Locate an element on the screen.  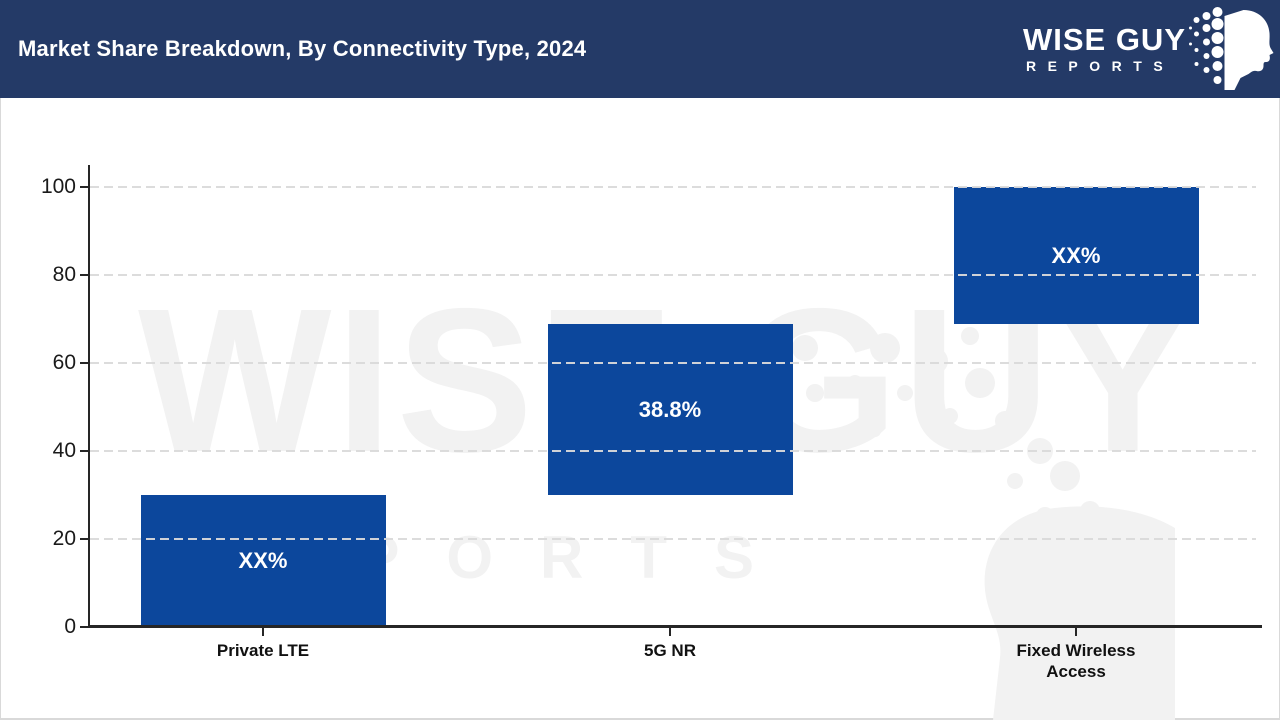
bar-value-label-5g-nr: 38.8% is located at coordinates (670, 409).